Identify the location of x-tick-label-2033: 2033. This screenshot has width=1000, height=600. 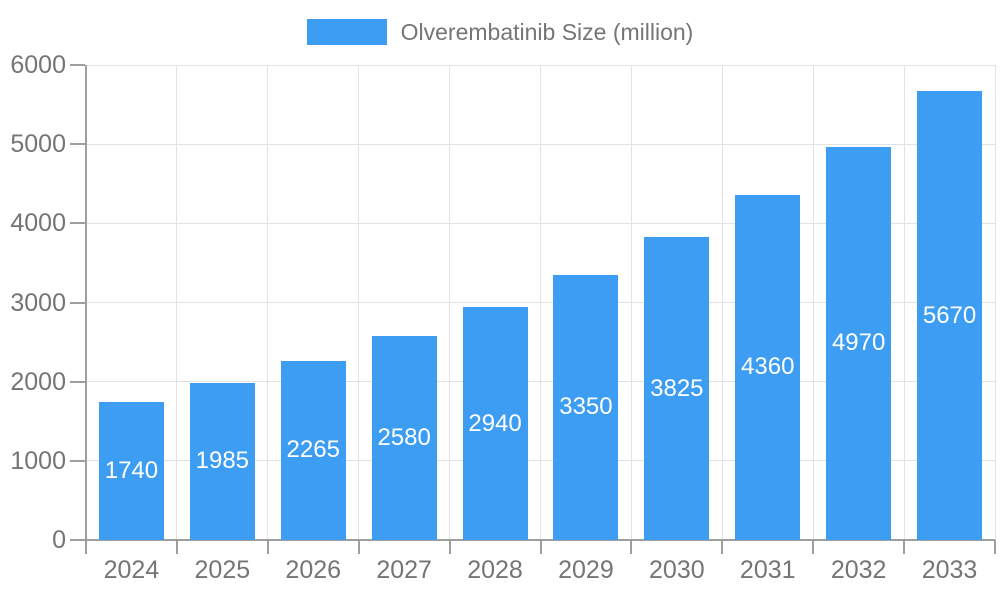
(949, 570).